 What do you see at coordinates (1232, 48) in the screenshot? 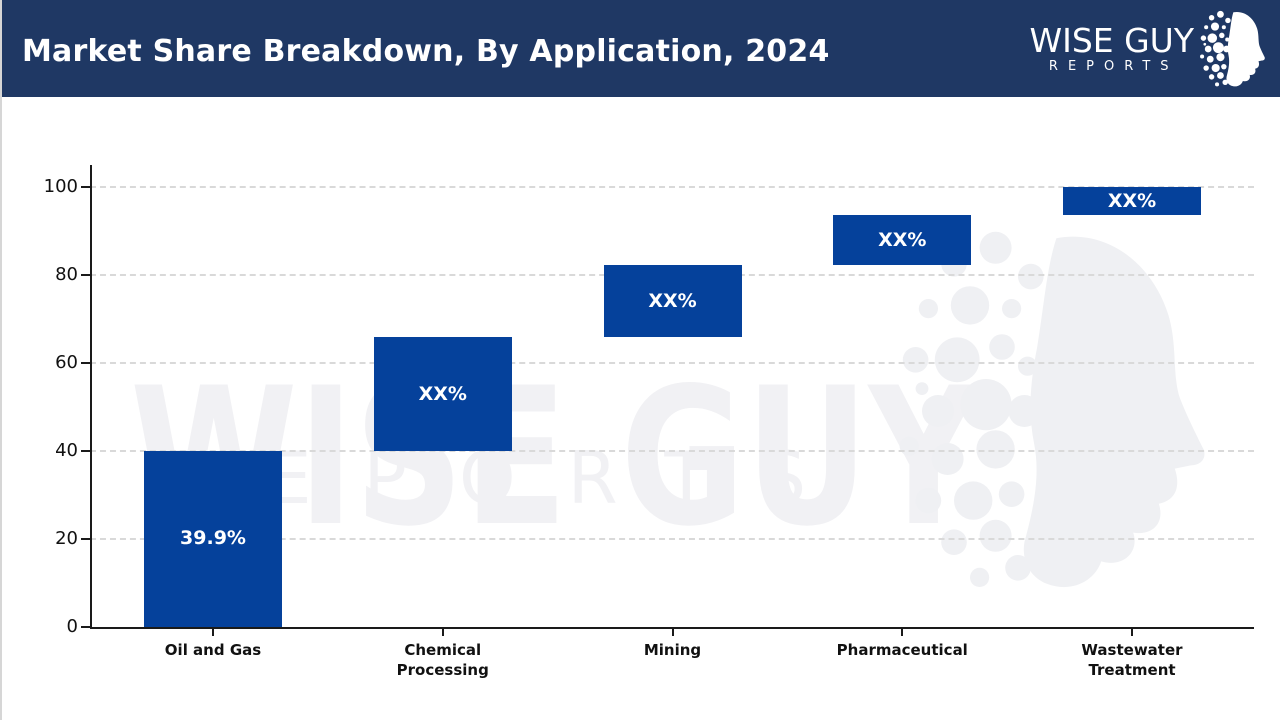
I see `logo-head-icon` at bounding box center [1232, 48].